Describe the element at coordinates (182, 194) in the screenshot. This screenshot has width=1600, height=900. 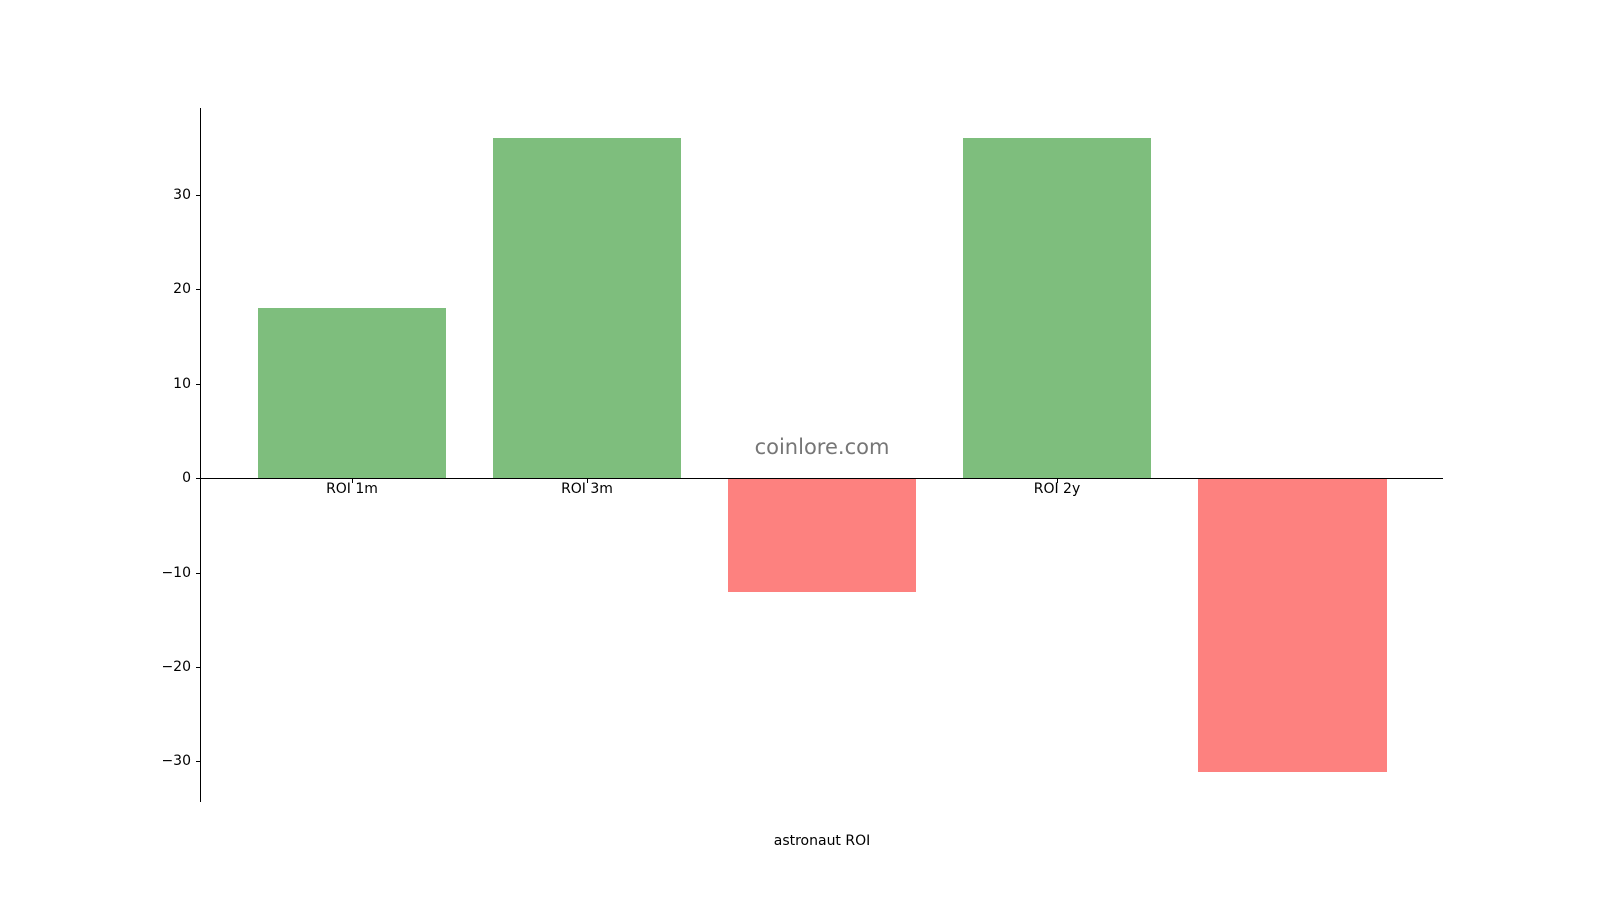
I see `y-tick-label: 30` at that location.